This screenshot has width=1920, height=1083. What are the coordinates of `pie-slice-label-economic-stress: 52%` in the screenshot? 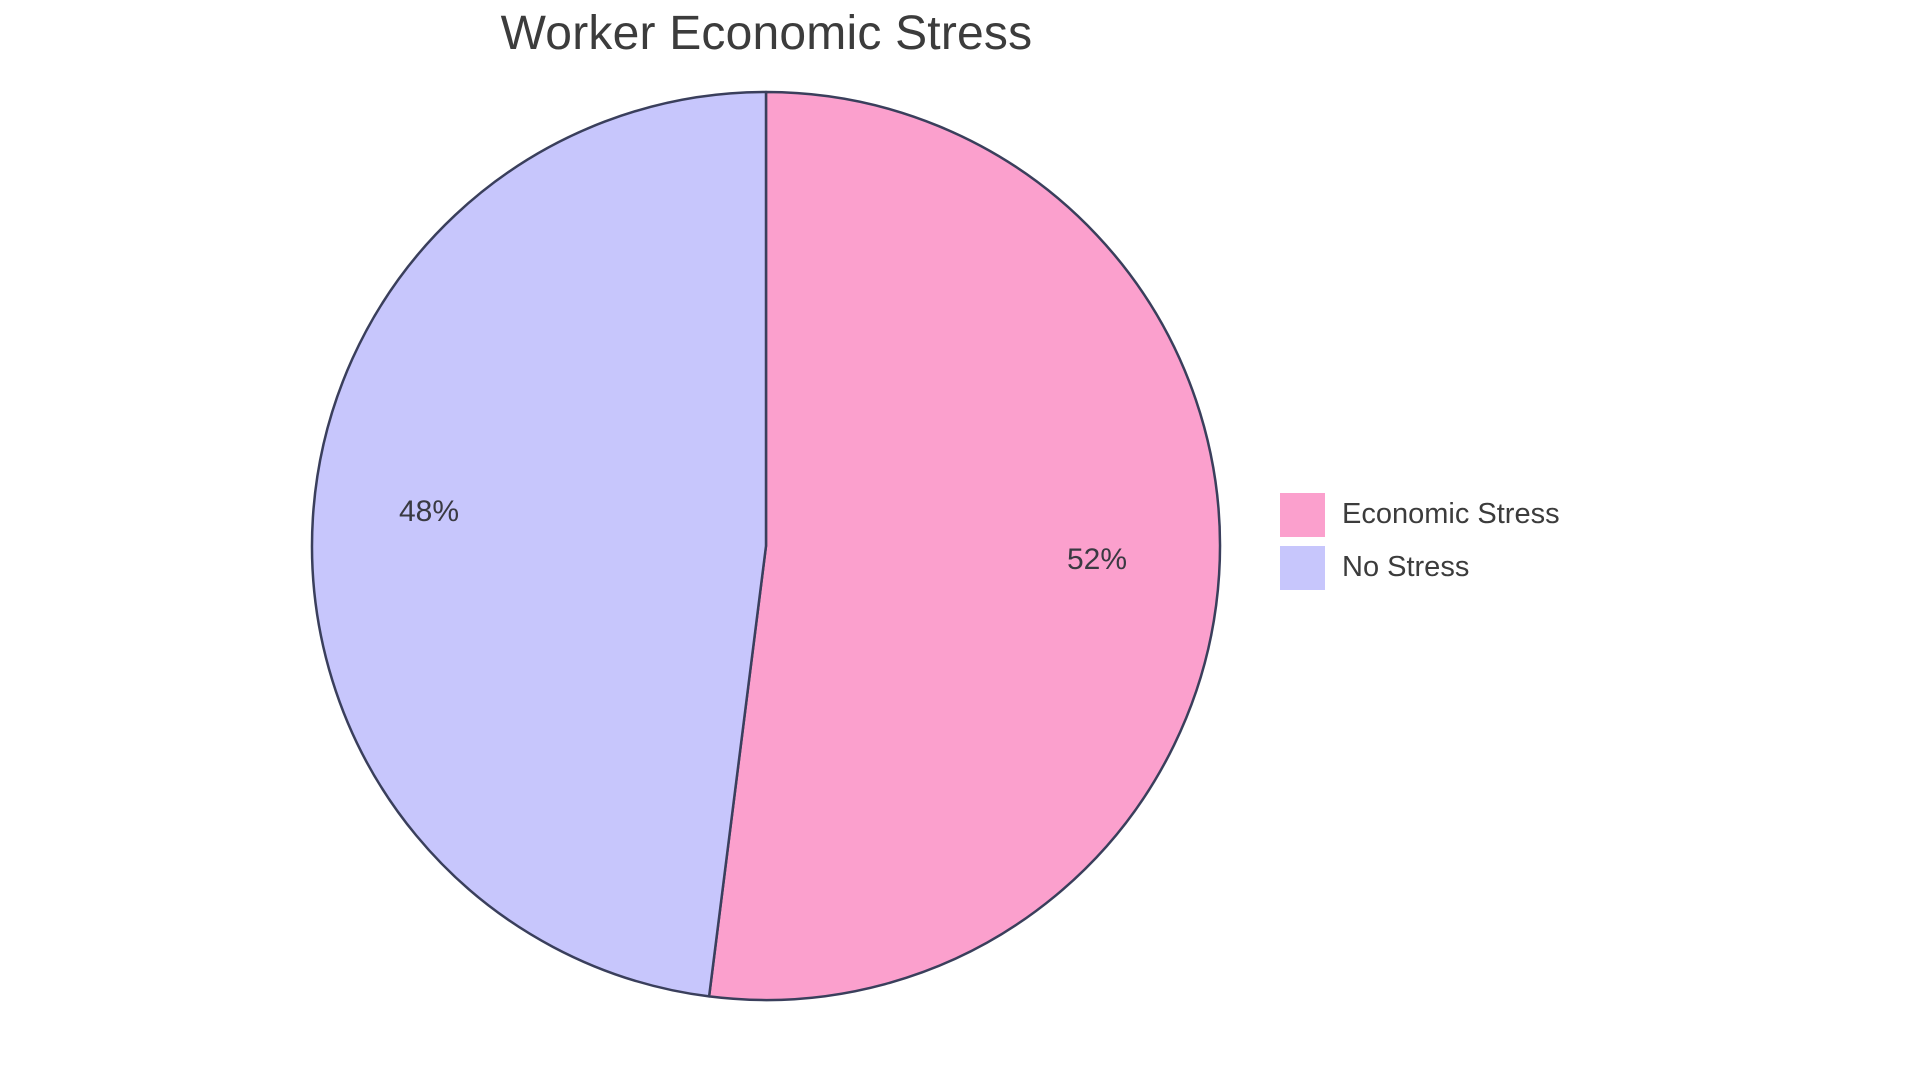 It's located at (1097, 559).